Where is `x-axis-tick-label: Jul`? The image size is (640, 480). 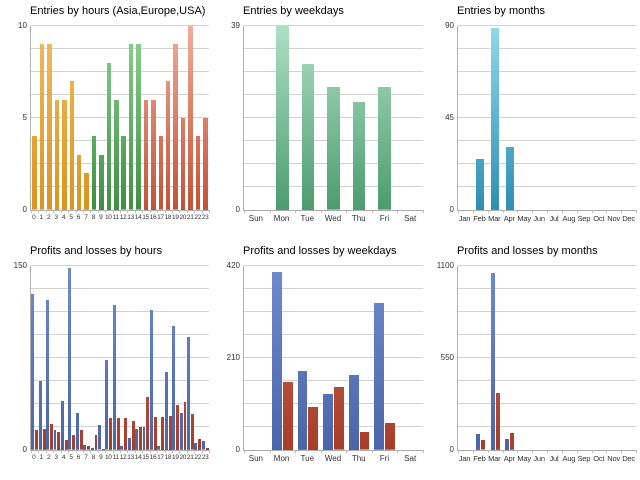
x-axis-tick-label: Jul is located at coordinates (554, 458).